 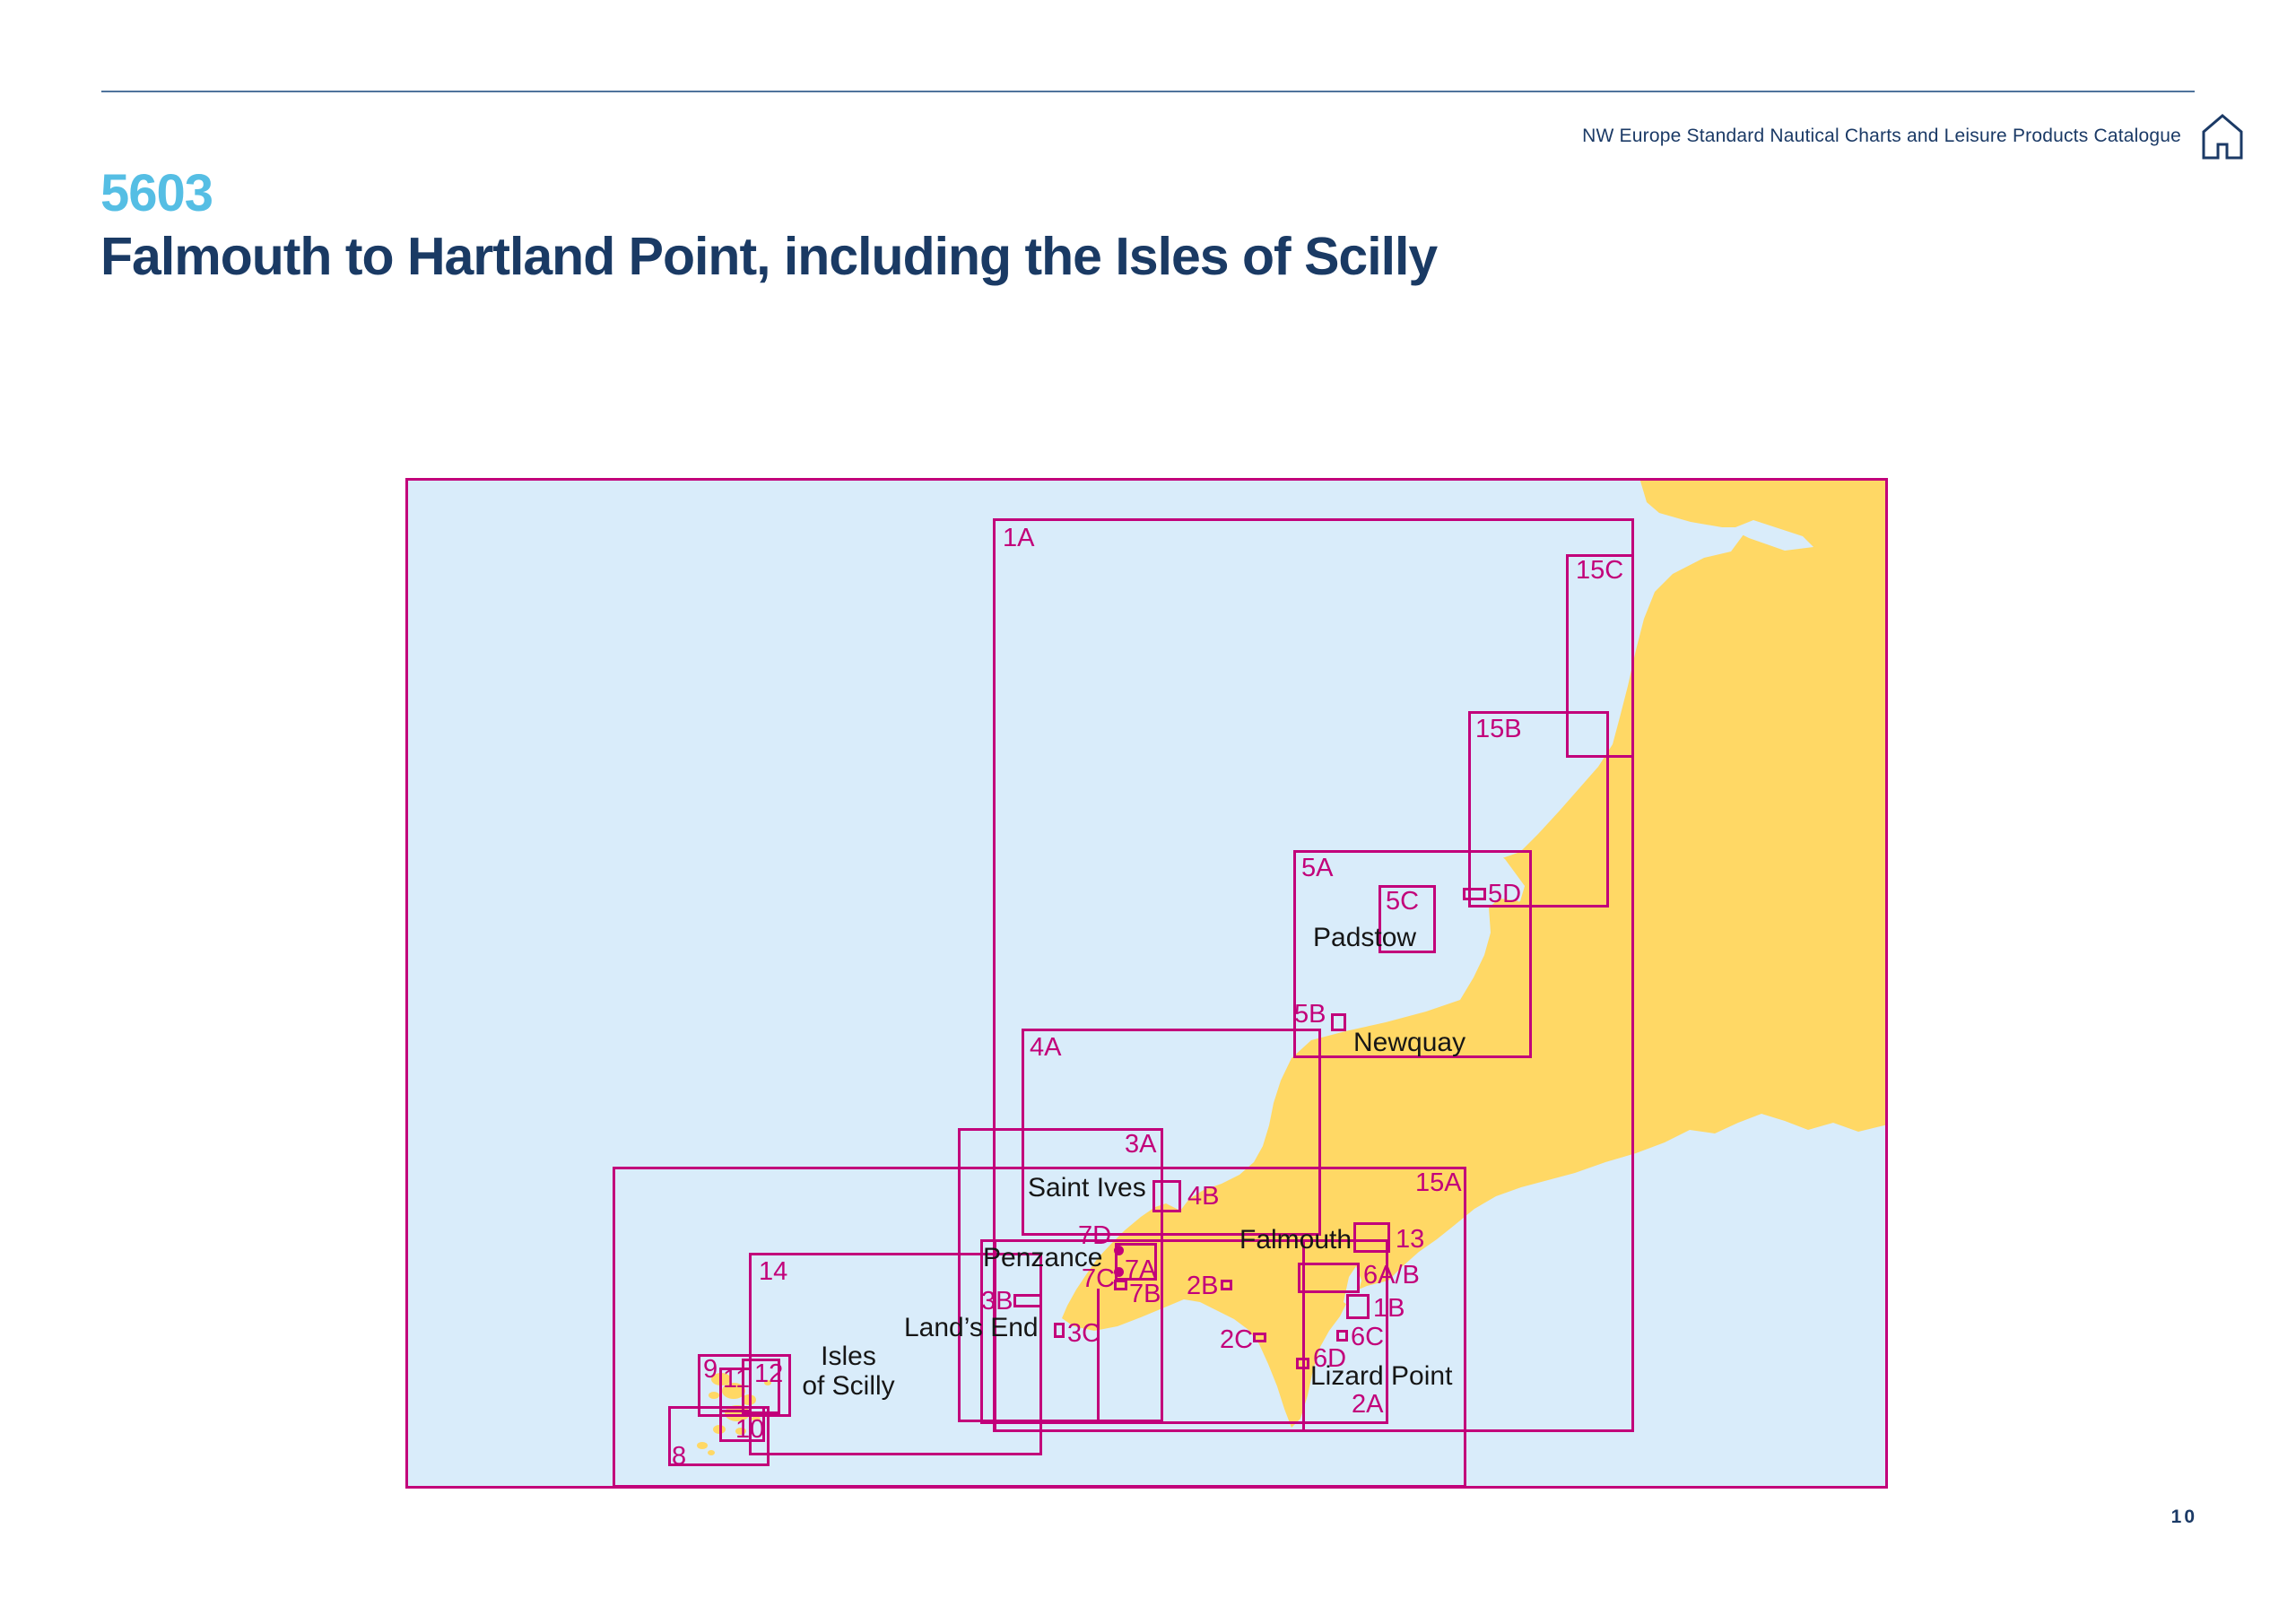 What do you see at coordinates (1145, 1294) in the screenshot?
I see `marker-label-7b: 7B` at bounding box center [1145, 1294].